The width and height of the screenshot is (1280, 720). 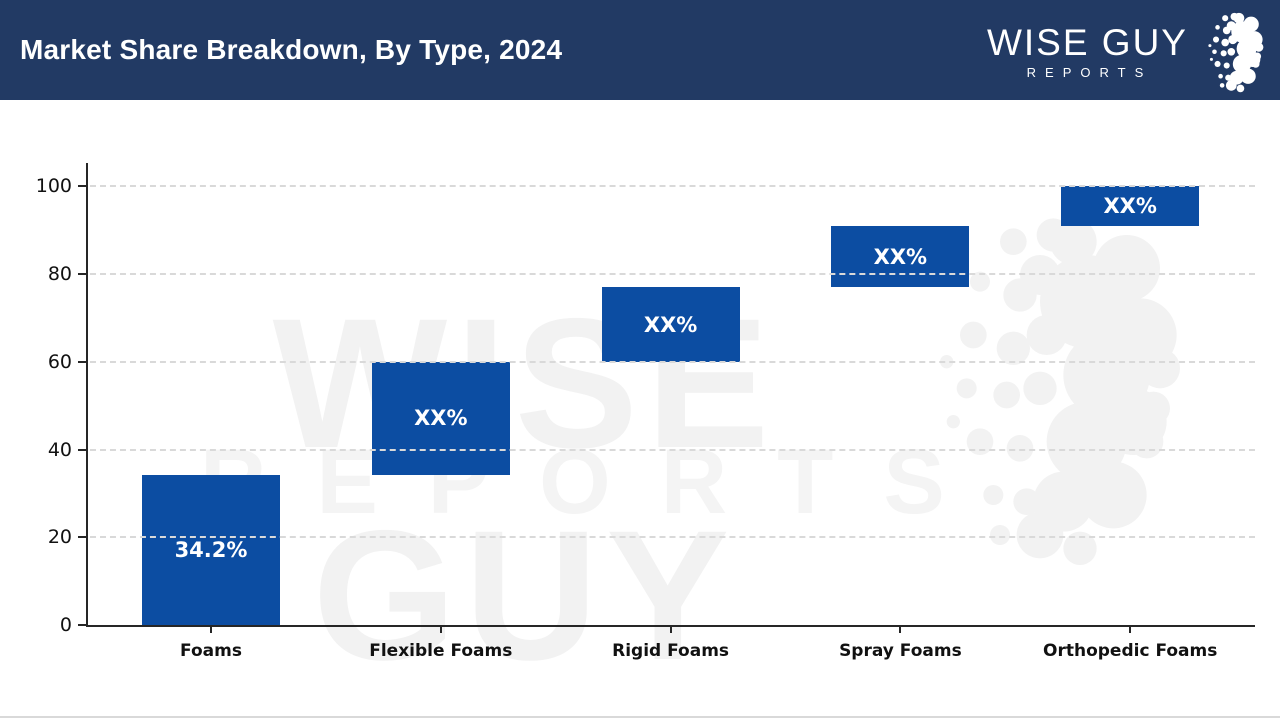 I want to click on wise-guy-logo: WISE GUY REPORTS, so click(x=1126, y=51).